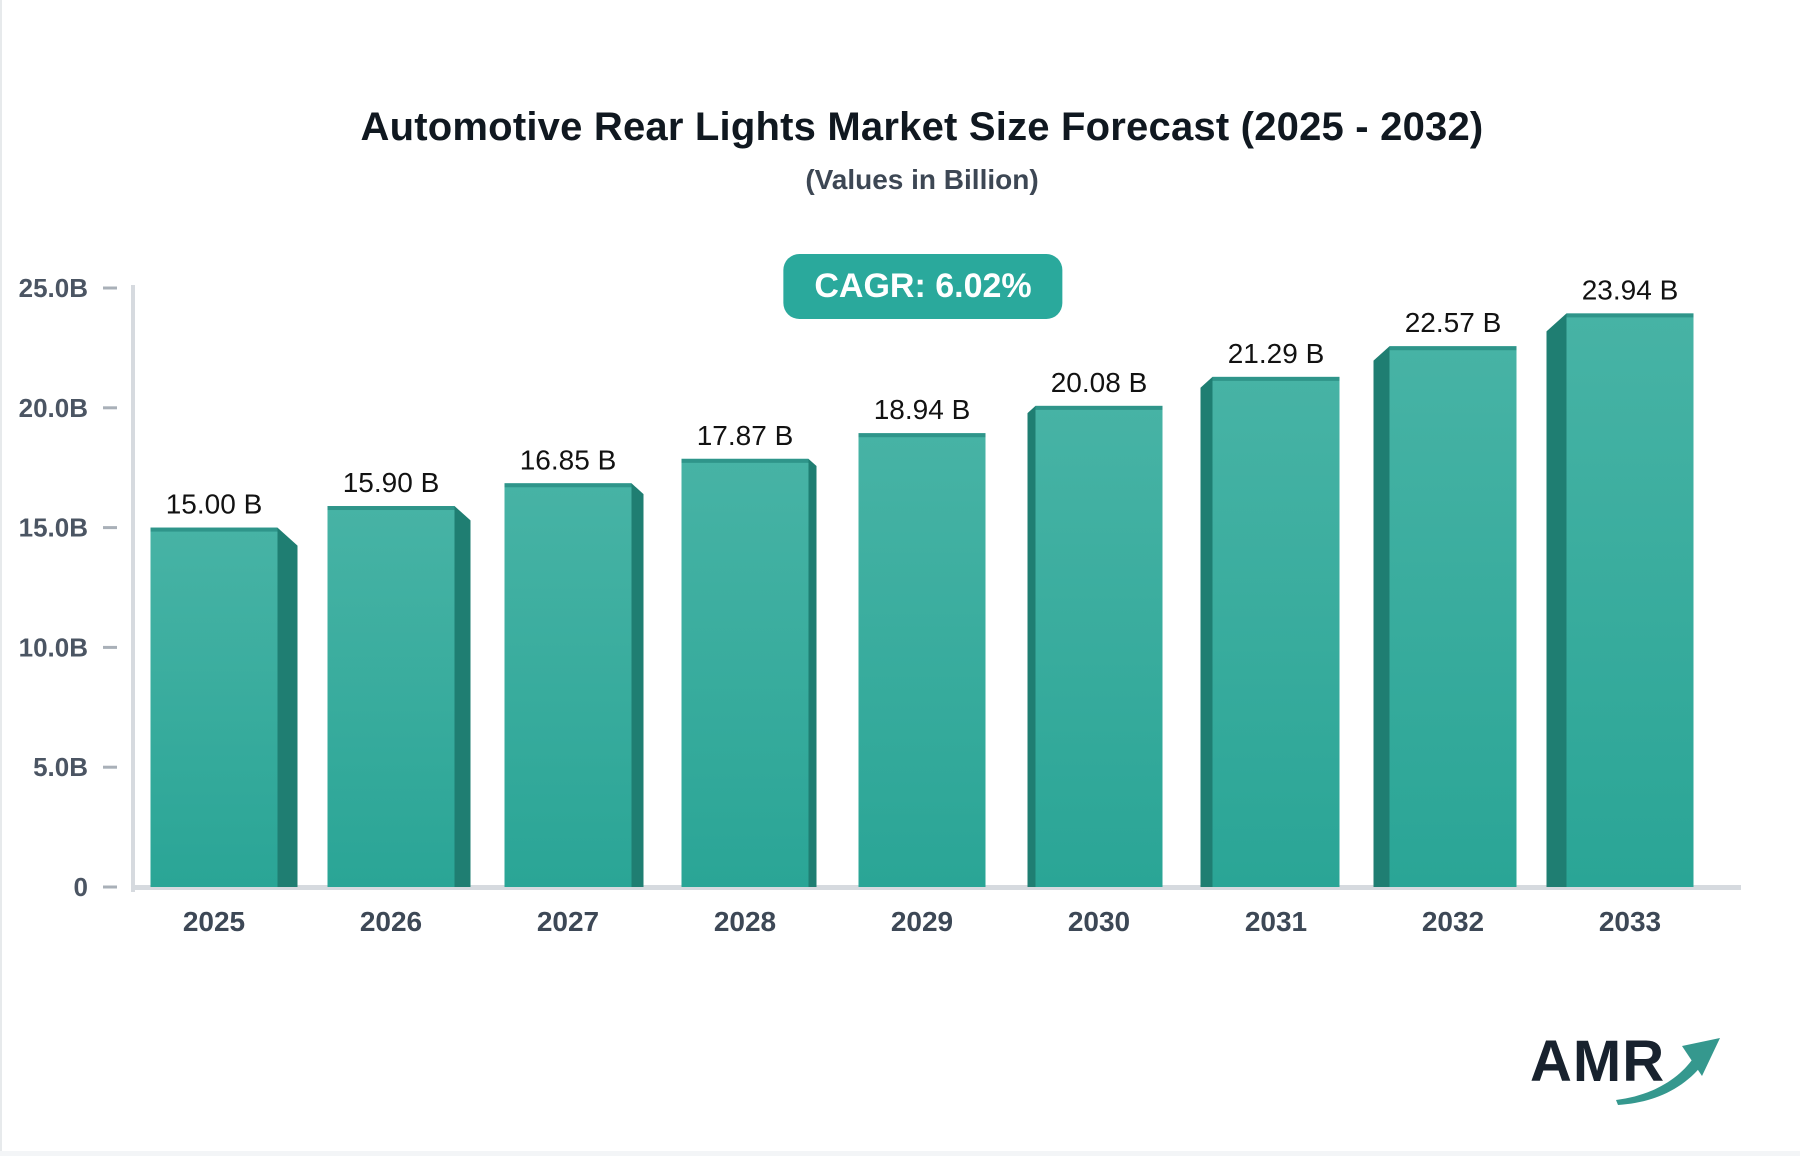 This screenshot has height=1156, width=1800. What do you see at coordinates (53, 647) in the screenshot?
I see `y-tick-label: 10.0B` at bounding box center [53, 647].